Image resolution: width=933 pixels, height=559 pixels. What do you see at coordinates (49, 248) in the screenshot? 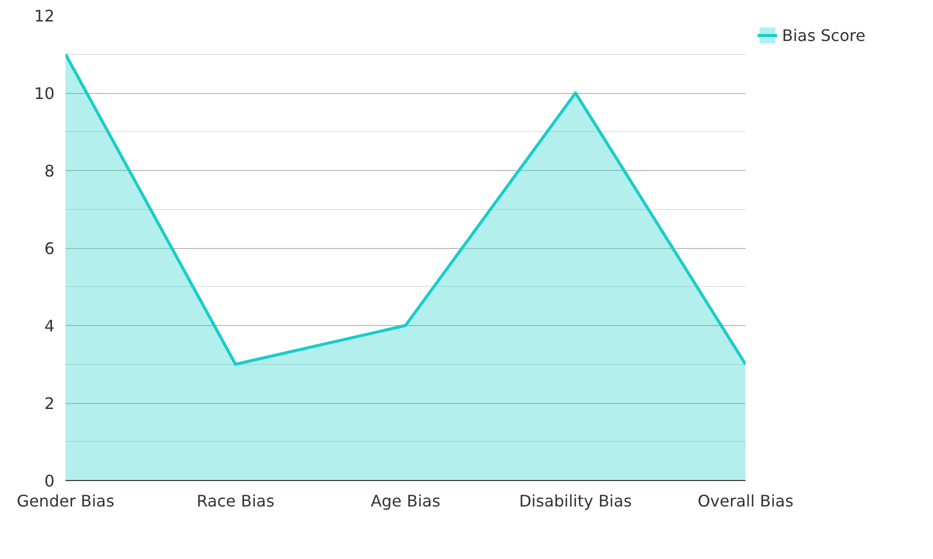
I see `y-tick-label: 6` at bounding box center [49, 248].